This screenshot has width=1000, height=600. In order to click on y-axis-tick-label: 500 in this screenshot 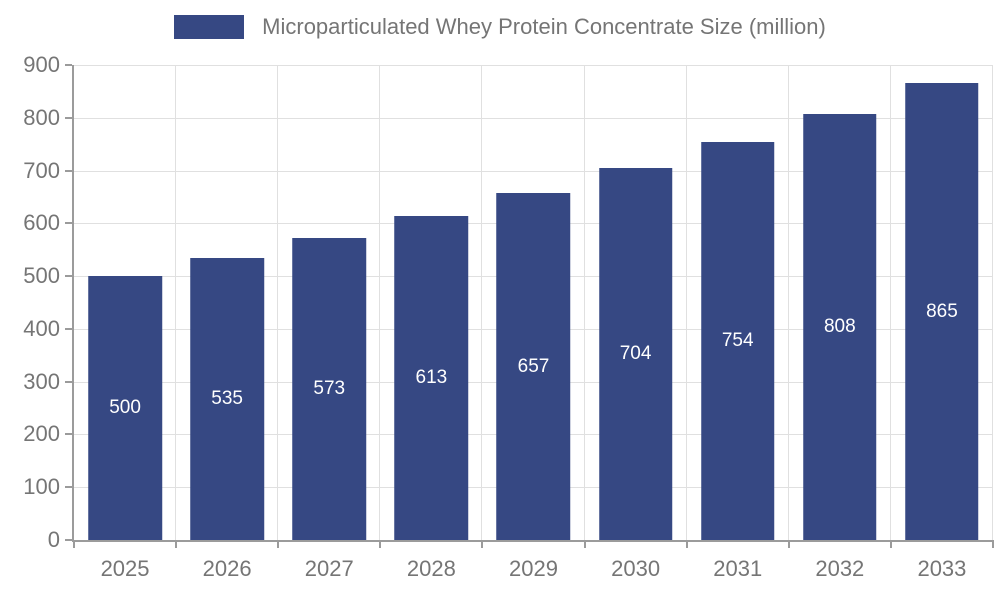, I will do `click(41, 276)`.